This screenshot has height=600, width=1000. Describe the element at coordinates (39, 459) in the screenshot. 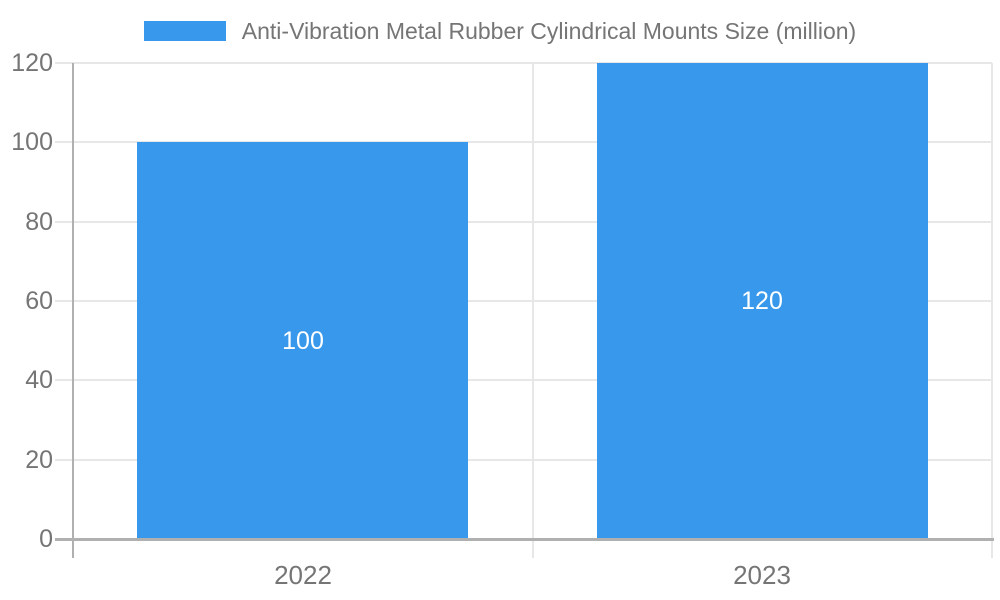

I see `y-axis-tick-label: 20` at that location.